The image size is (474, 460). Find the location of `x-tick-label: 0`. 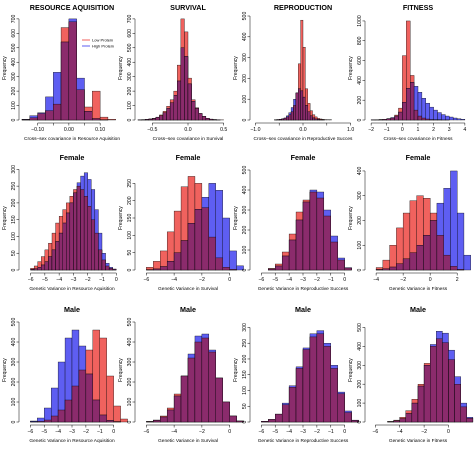

x-tick-label: 0 is located at coordinates (229, 432).